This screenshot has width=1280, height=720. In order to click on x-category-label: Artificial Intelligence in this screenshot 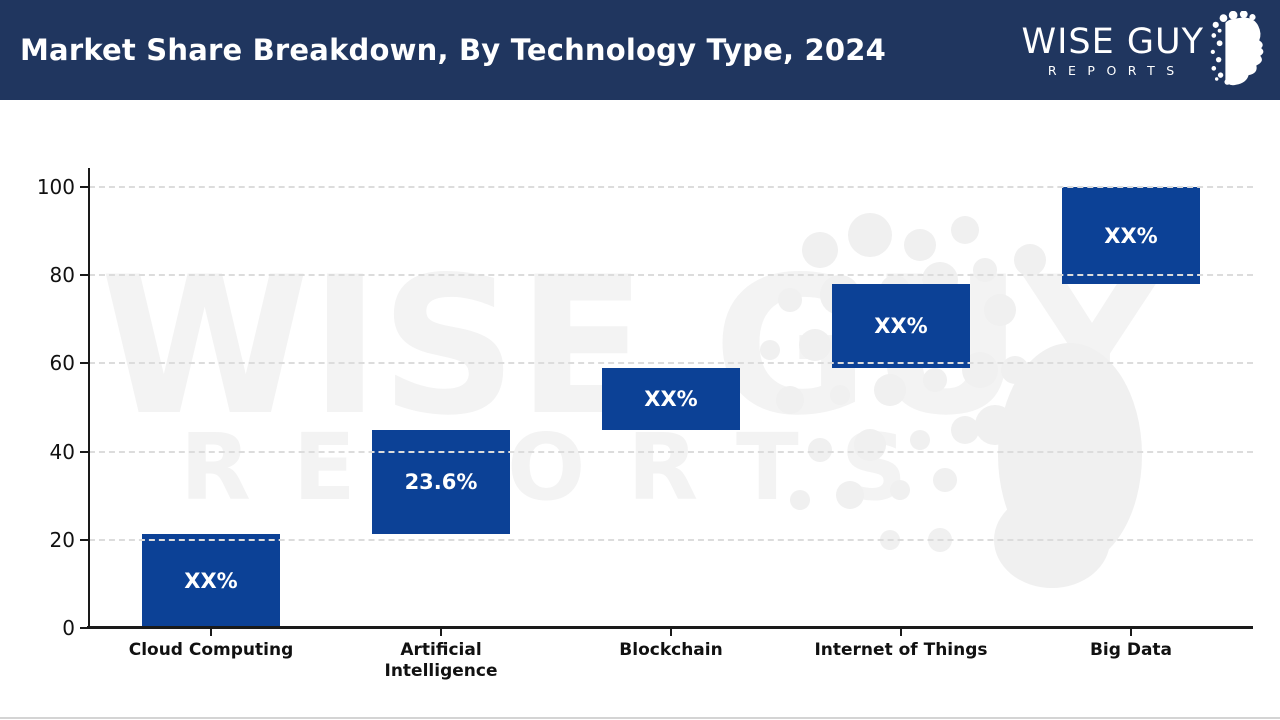, I will do `click(441, 660)`.